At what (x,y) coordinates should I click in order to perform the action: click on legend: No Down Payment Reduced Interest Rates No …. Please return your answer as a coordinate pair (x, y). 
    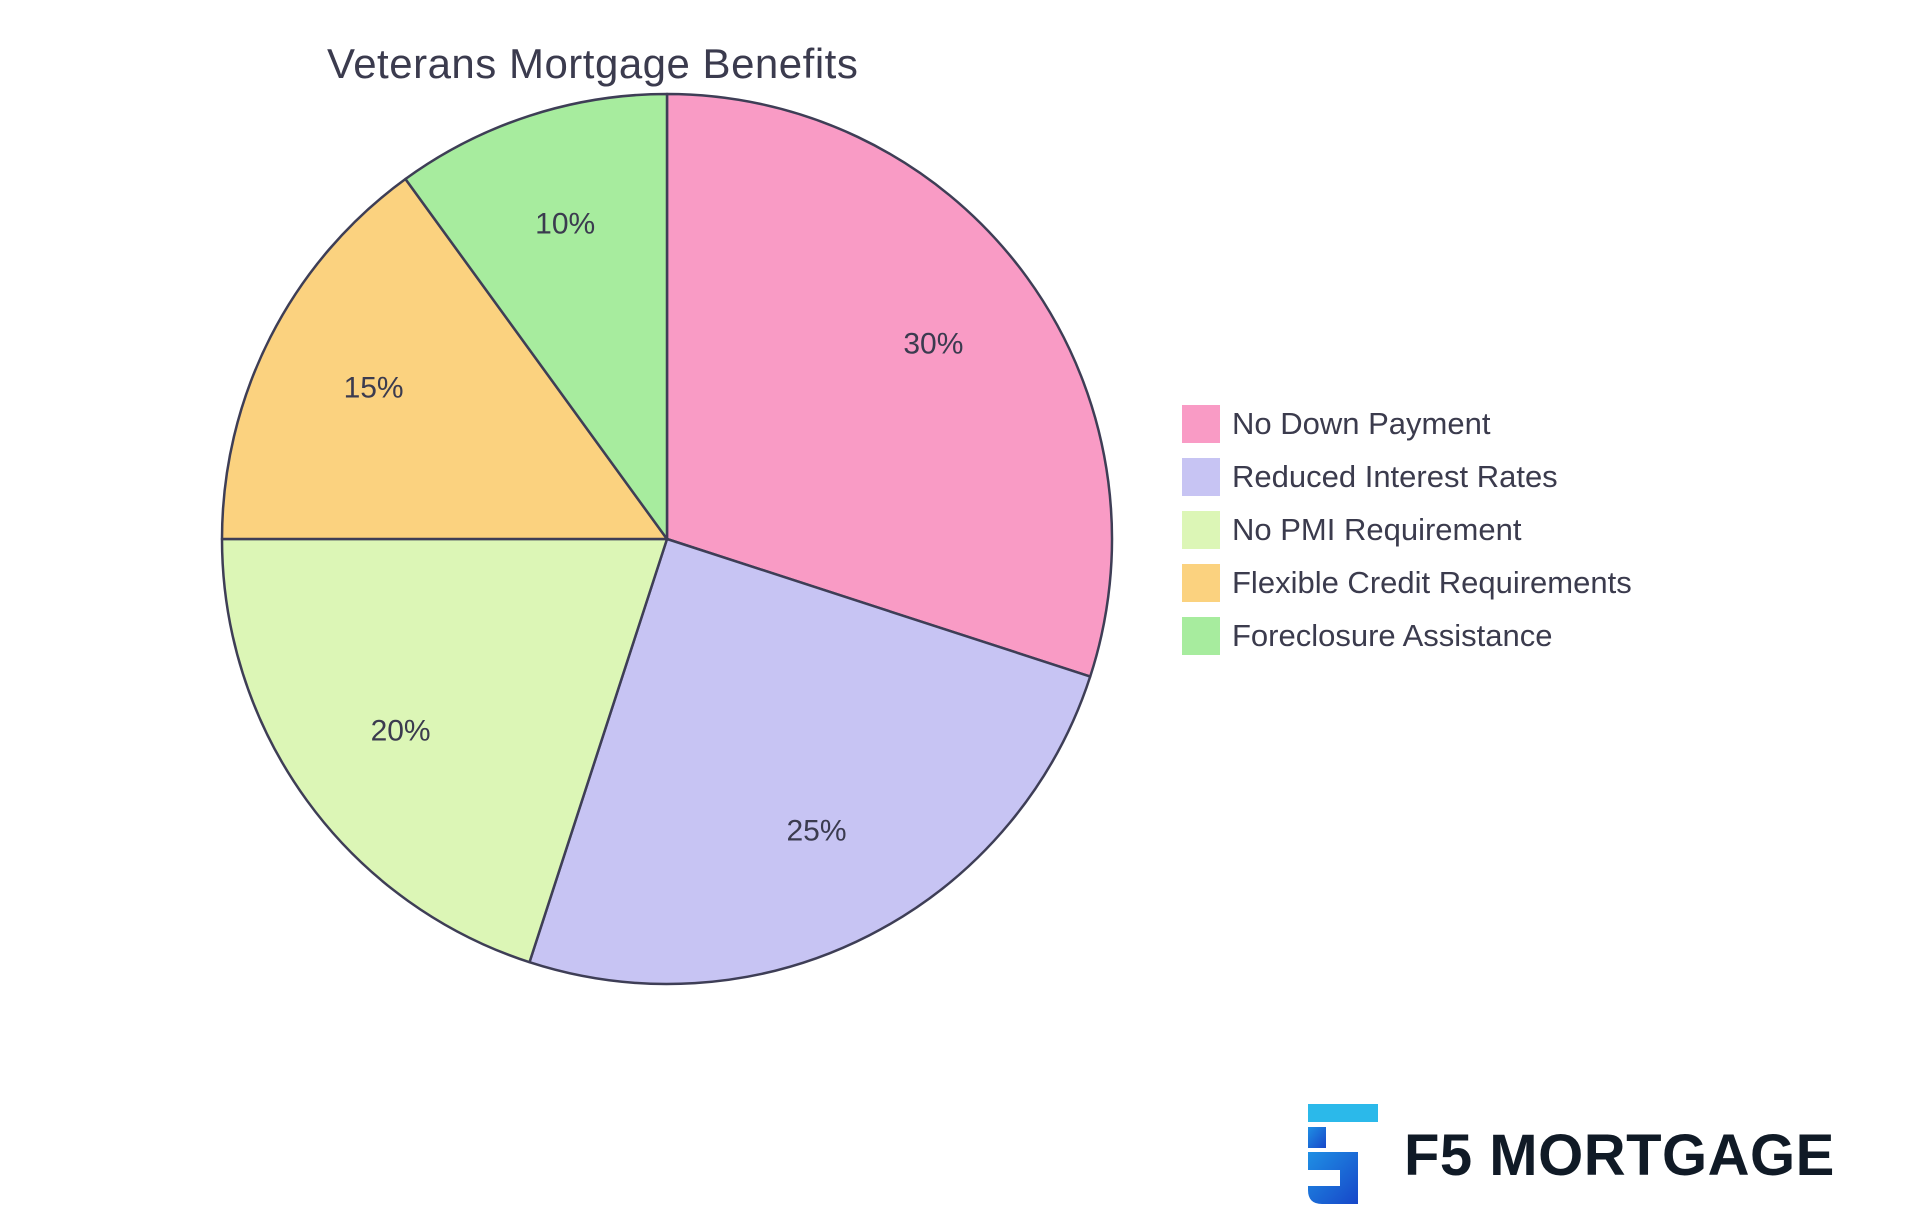
    Looking at the image, I should click on (1407, 530).